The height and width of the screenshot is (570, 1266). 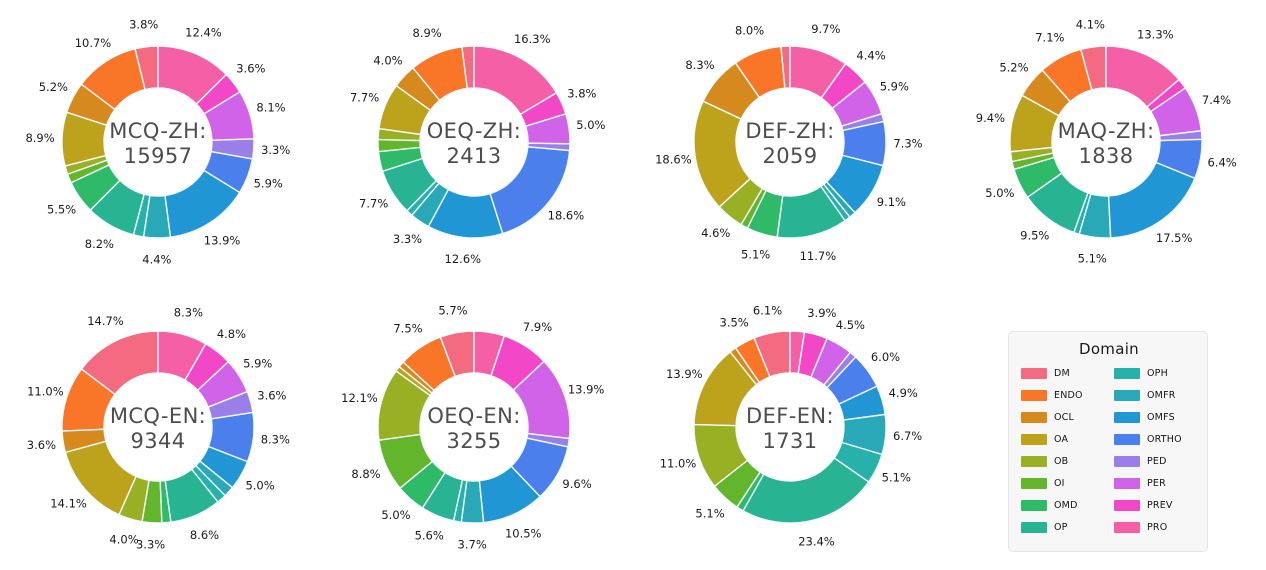 I want to click on slice-percent-label: 7.1%, so click(x=1049, y=38).